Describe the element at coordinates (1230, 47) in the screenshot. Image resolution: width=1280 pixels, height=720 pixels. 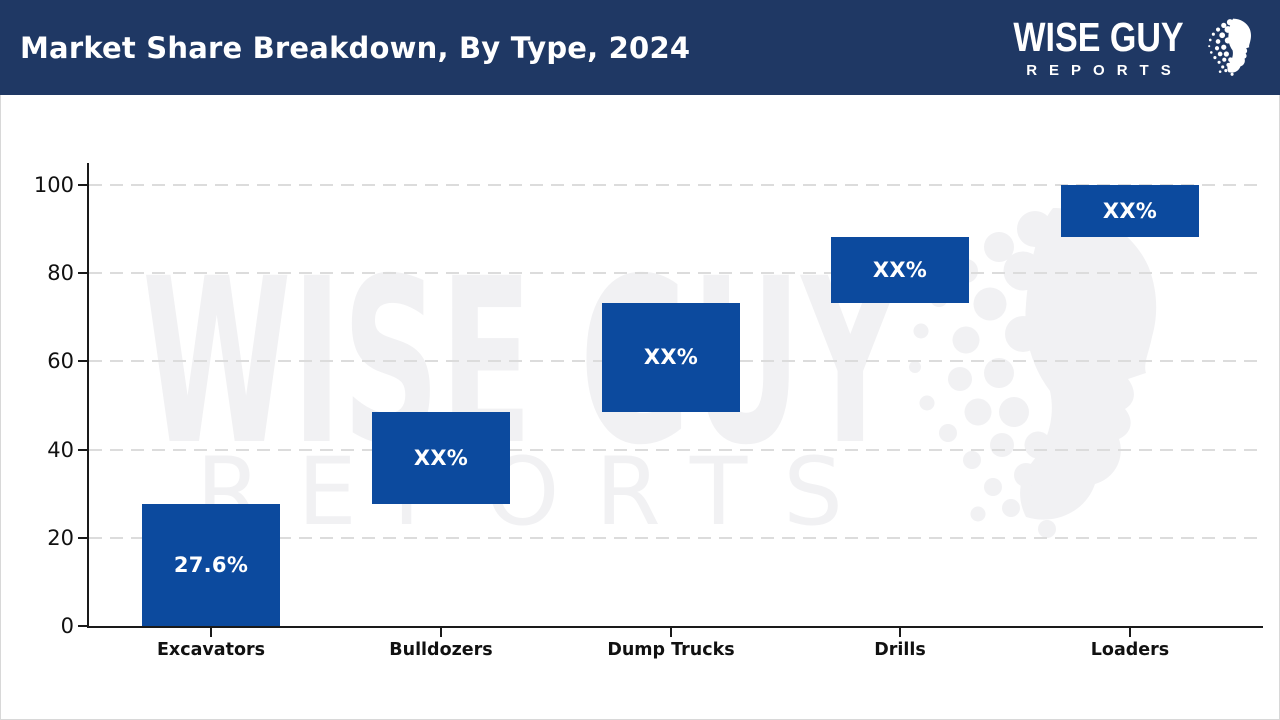
I see `wiseguy-head-icon` at that location.